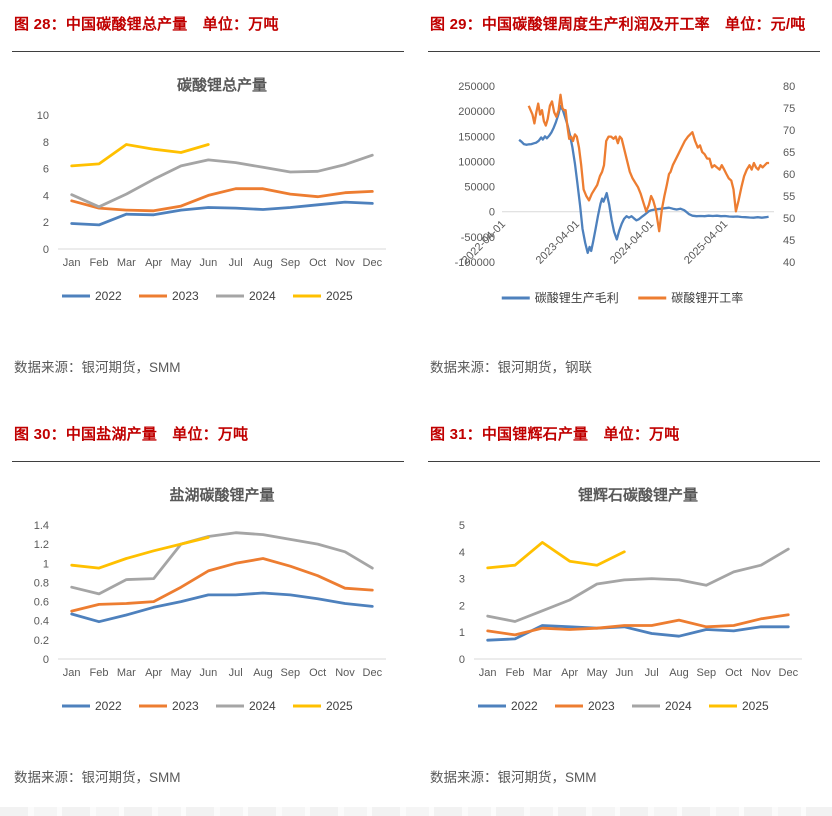 Image resolution: width=832 pixels, height=816 pixels. What do you see at coordinates (511, 367) in the screenshot?
I see `figure-29-data-source: 数据来源：银河期货，钢联` at bounding box center [511, 367].